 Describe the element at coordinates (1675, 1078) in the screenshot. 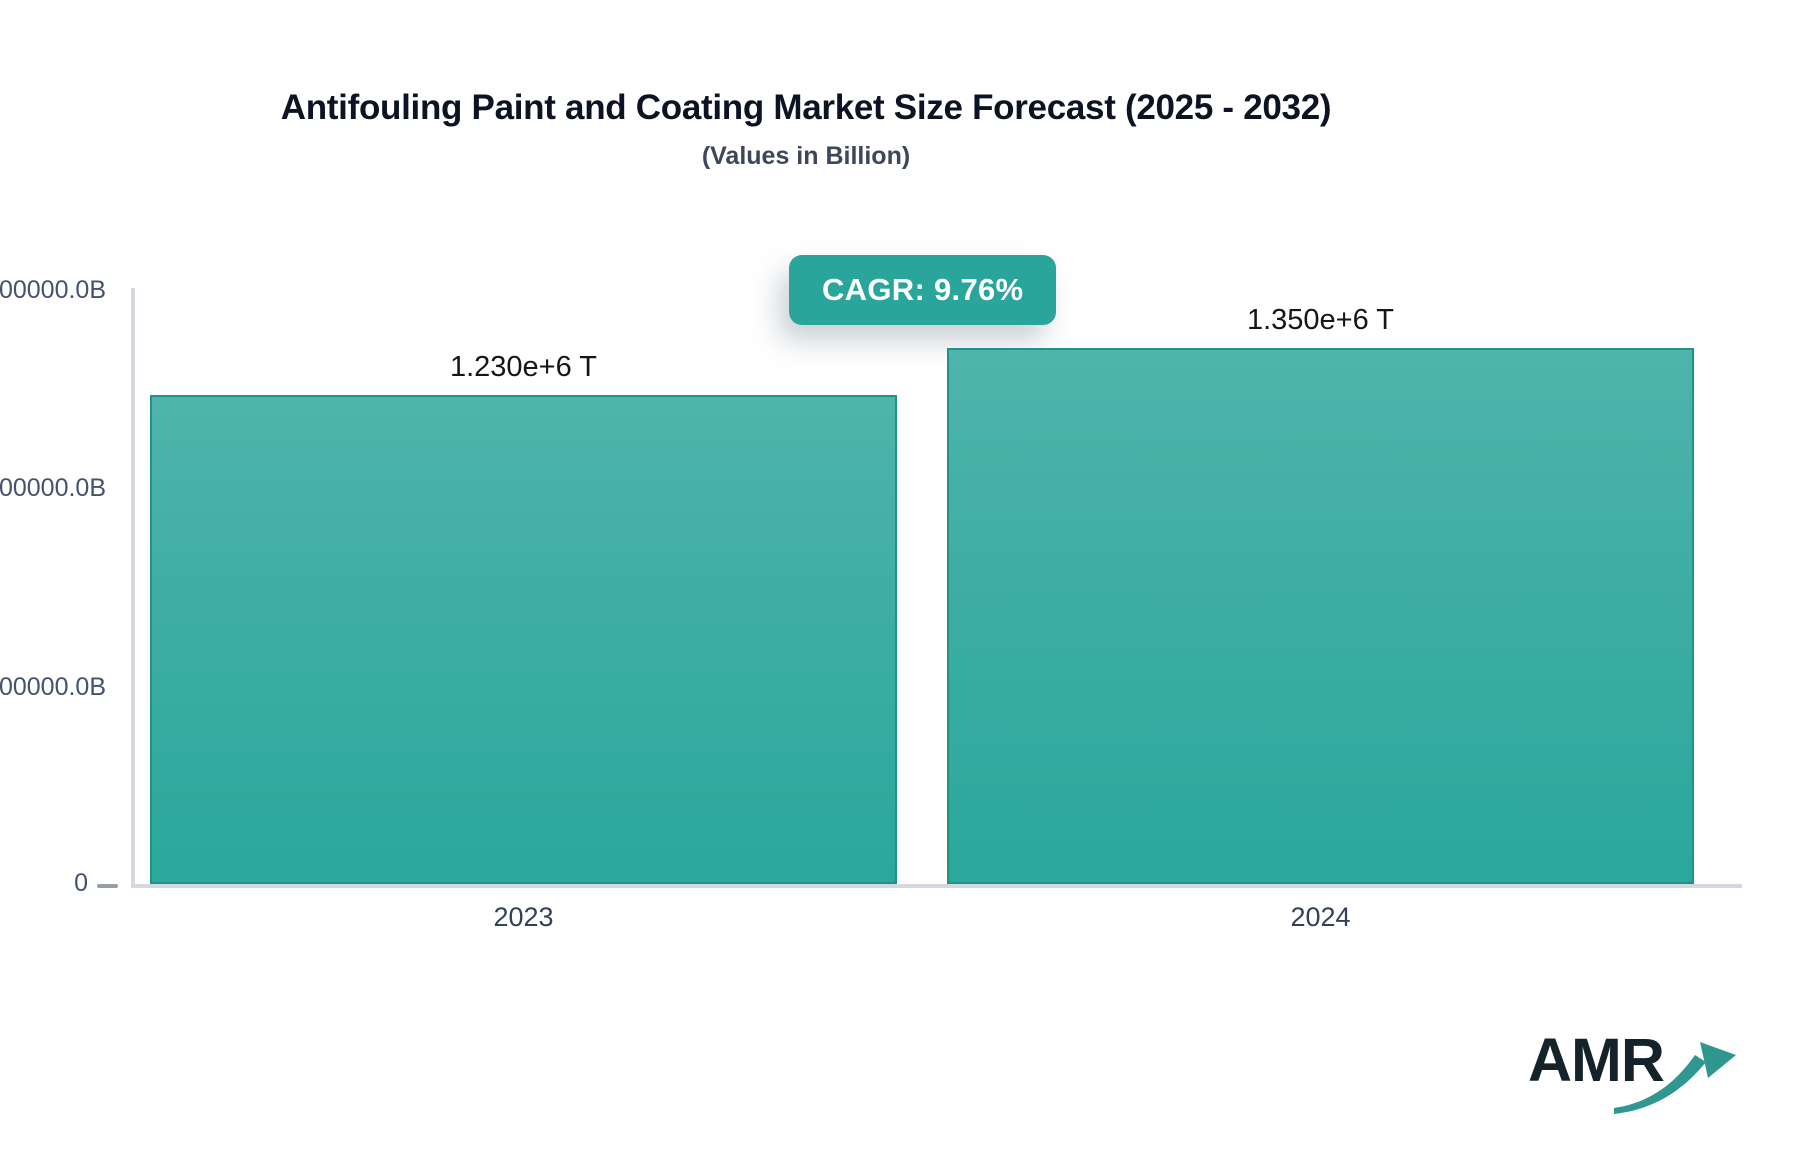

I see `growth-arrow-icon` at that location.